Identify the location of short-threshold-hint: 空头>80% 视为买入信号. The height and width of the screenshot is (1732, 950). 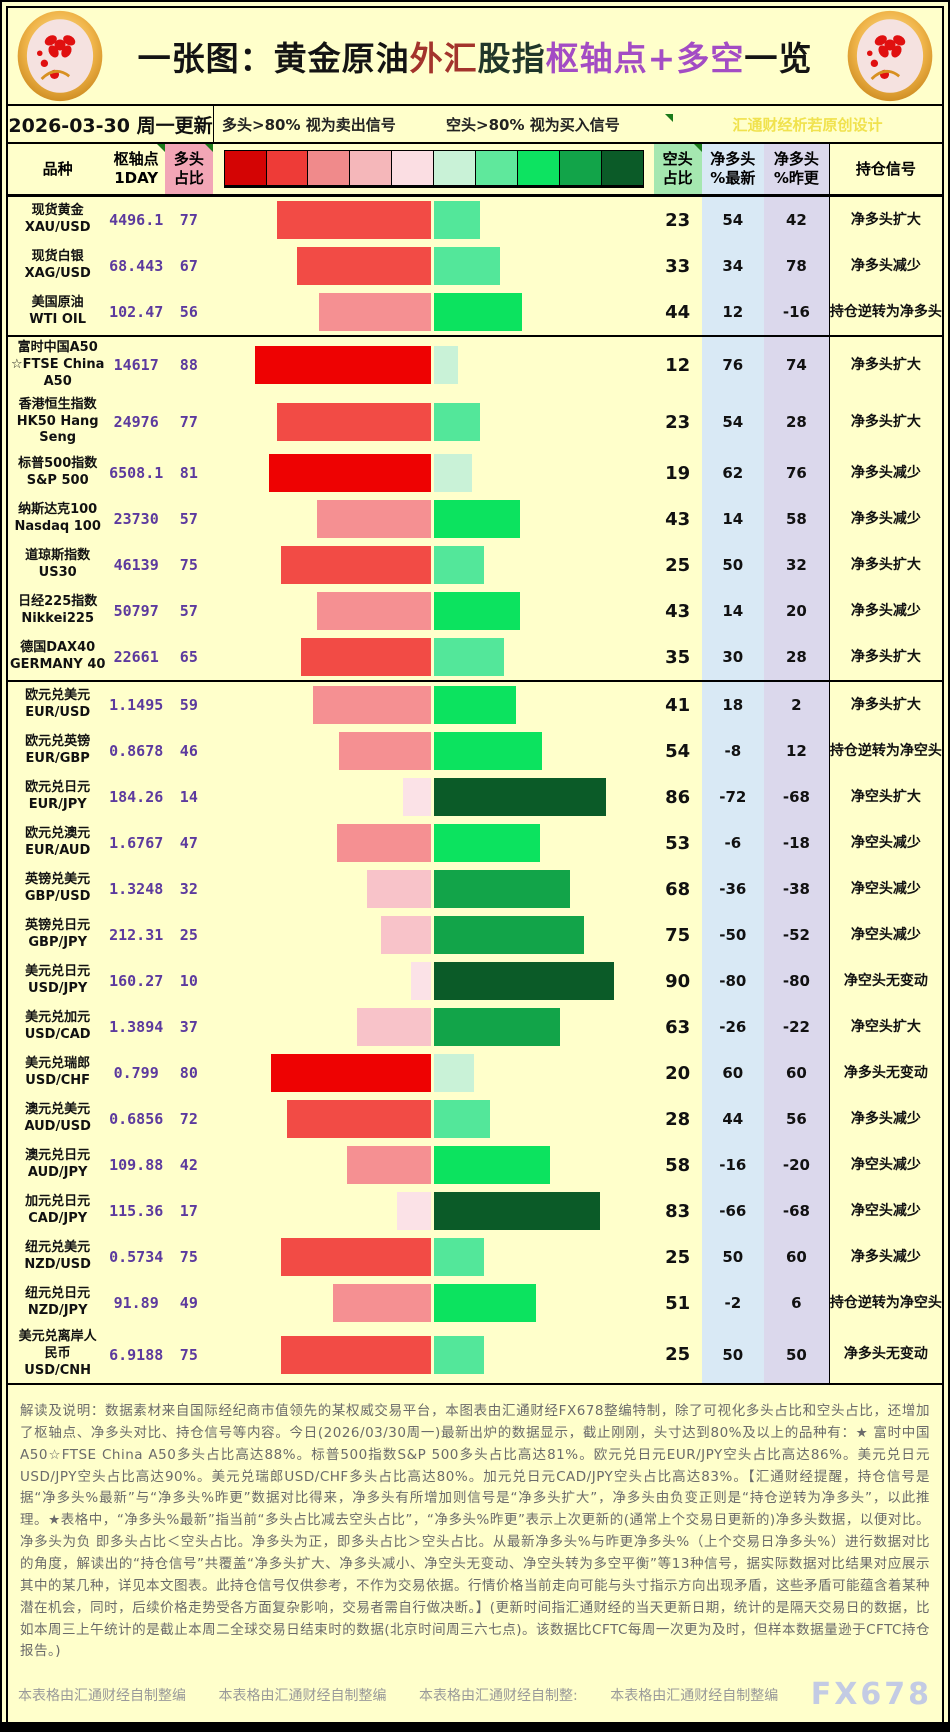
(555, 124).